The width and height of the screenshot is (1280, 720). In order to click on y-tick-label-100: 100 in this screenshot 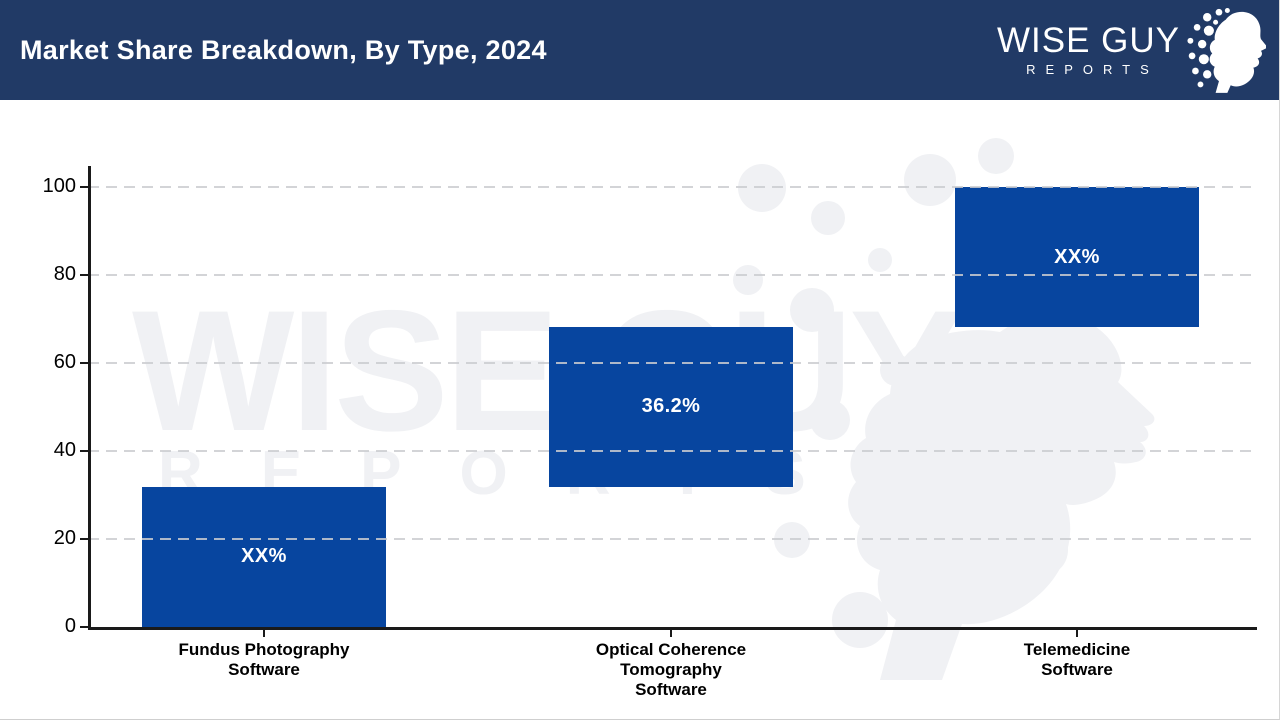, I will do `click(59, 186)`.